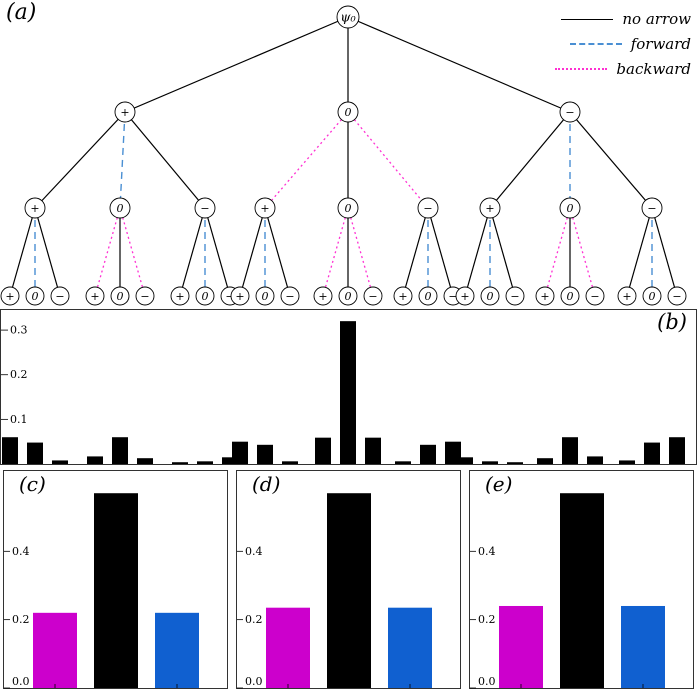 The image size is (697, 689). I want to click on chart-d-svg: 0.0 0.2 0.4, so click(348, 579).